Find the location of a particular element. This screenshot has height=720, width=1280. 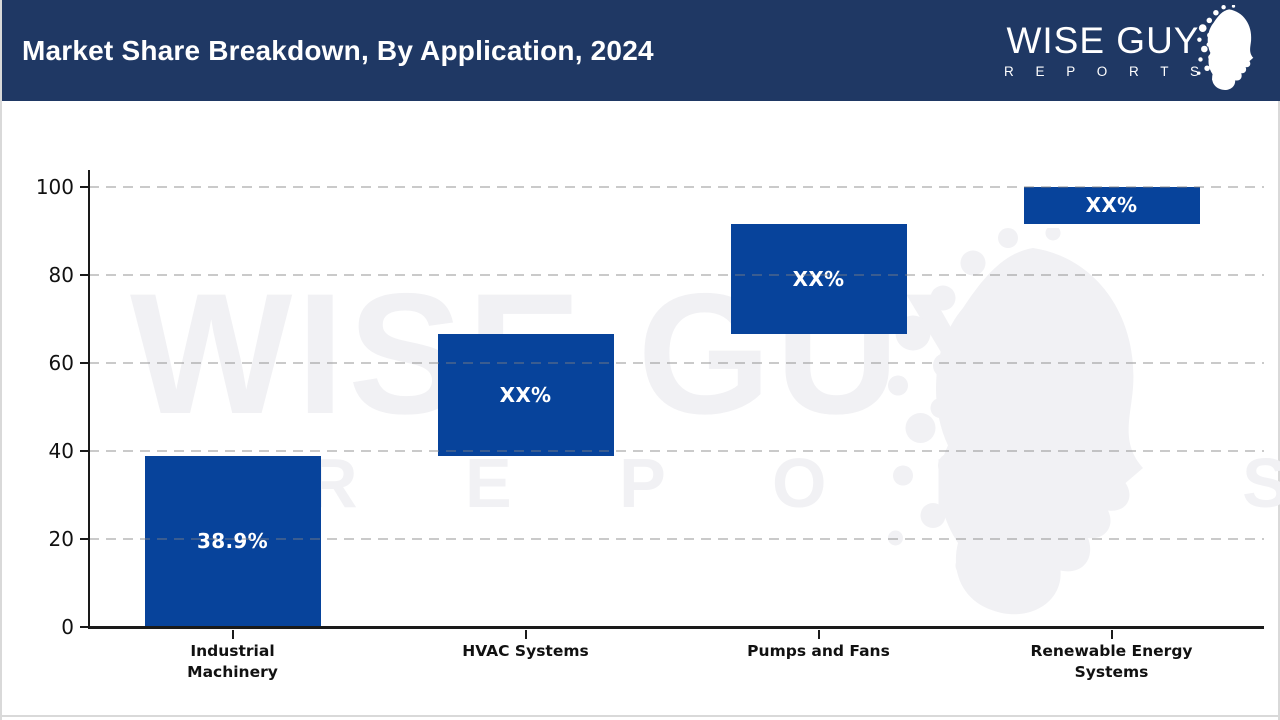

bar-1: 38.9% is located at coordinates (232, 541).